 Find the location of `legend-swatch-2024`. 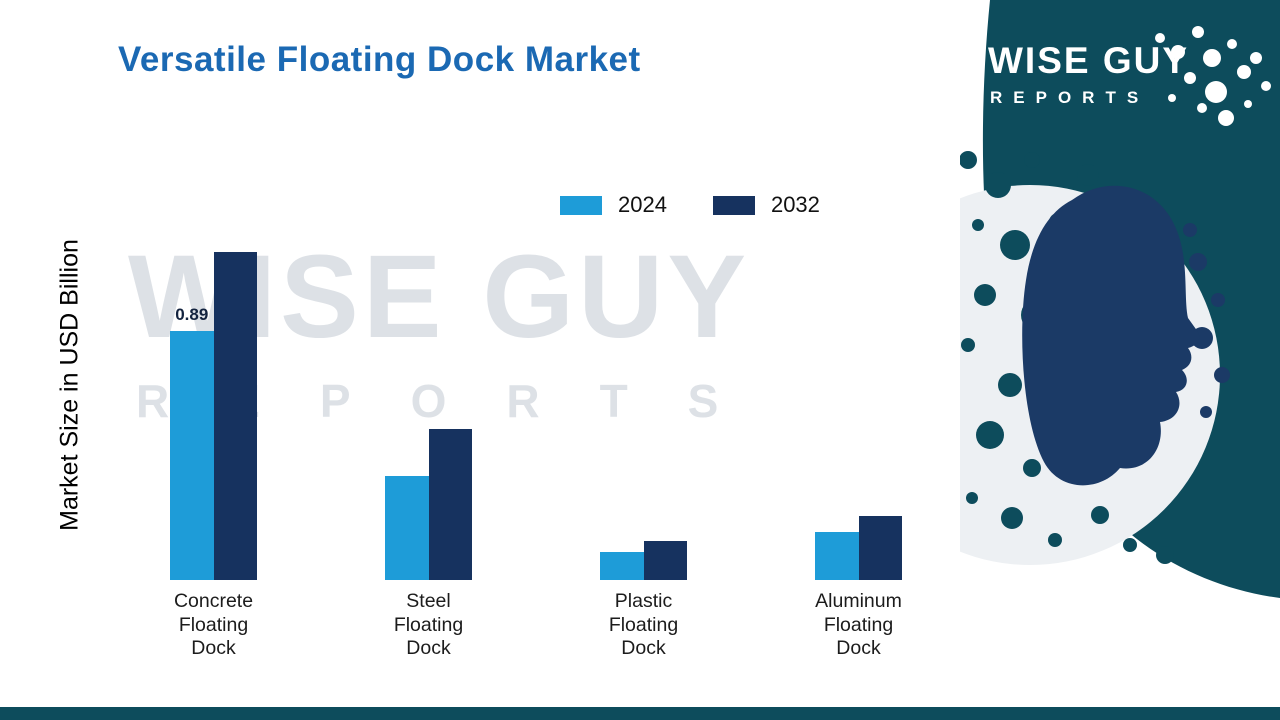

legend-swatch-2024 is located at coordinates (581, 205).